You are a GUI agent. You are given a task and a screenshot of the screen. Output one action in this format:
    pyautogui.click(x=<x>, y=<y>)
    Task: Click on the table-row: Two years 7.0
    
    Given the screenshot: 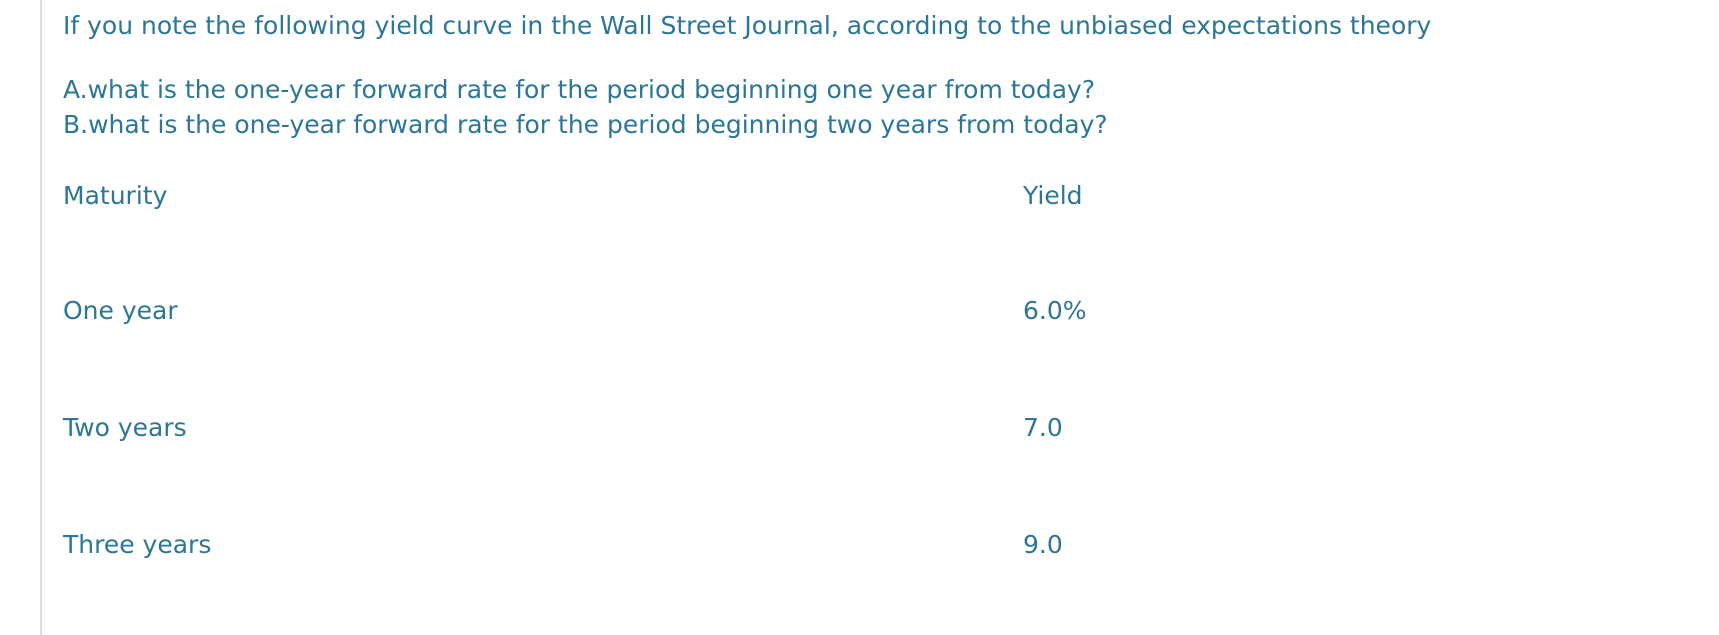 What is the action you would take?
    pyautogui.click(x=863, y=427)
    